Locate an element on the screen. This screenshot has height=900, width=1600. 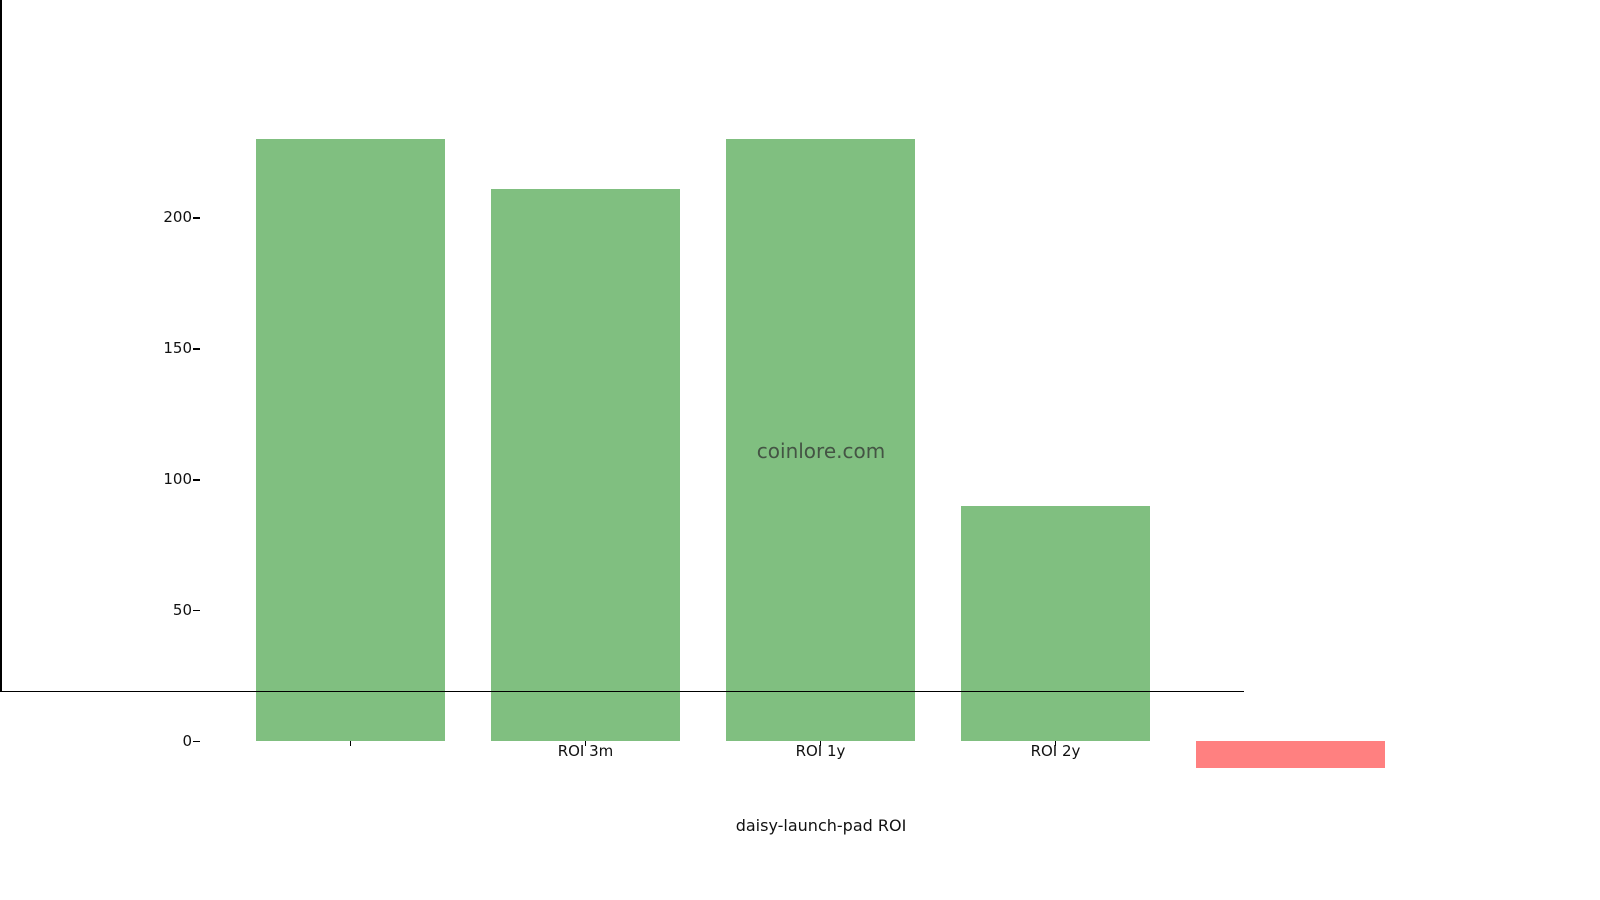
x-axis-baseline is located at coordinates (622, 692).